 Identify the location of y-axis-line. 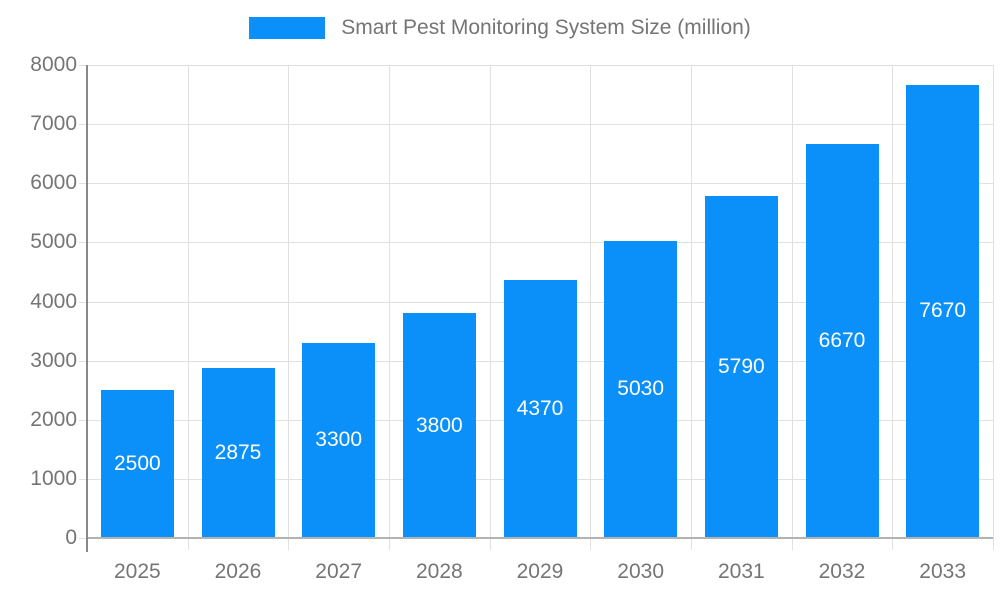
(87, 308).